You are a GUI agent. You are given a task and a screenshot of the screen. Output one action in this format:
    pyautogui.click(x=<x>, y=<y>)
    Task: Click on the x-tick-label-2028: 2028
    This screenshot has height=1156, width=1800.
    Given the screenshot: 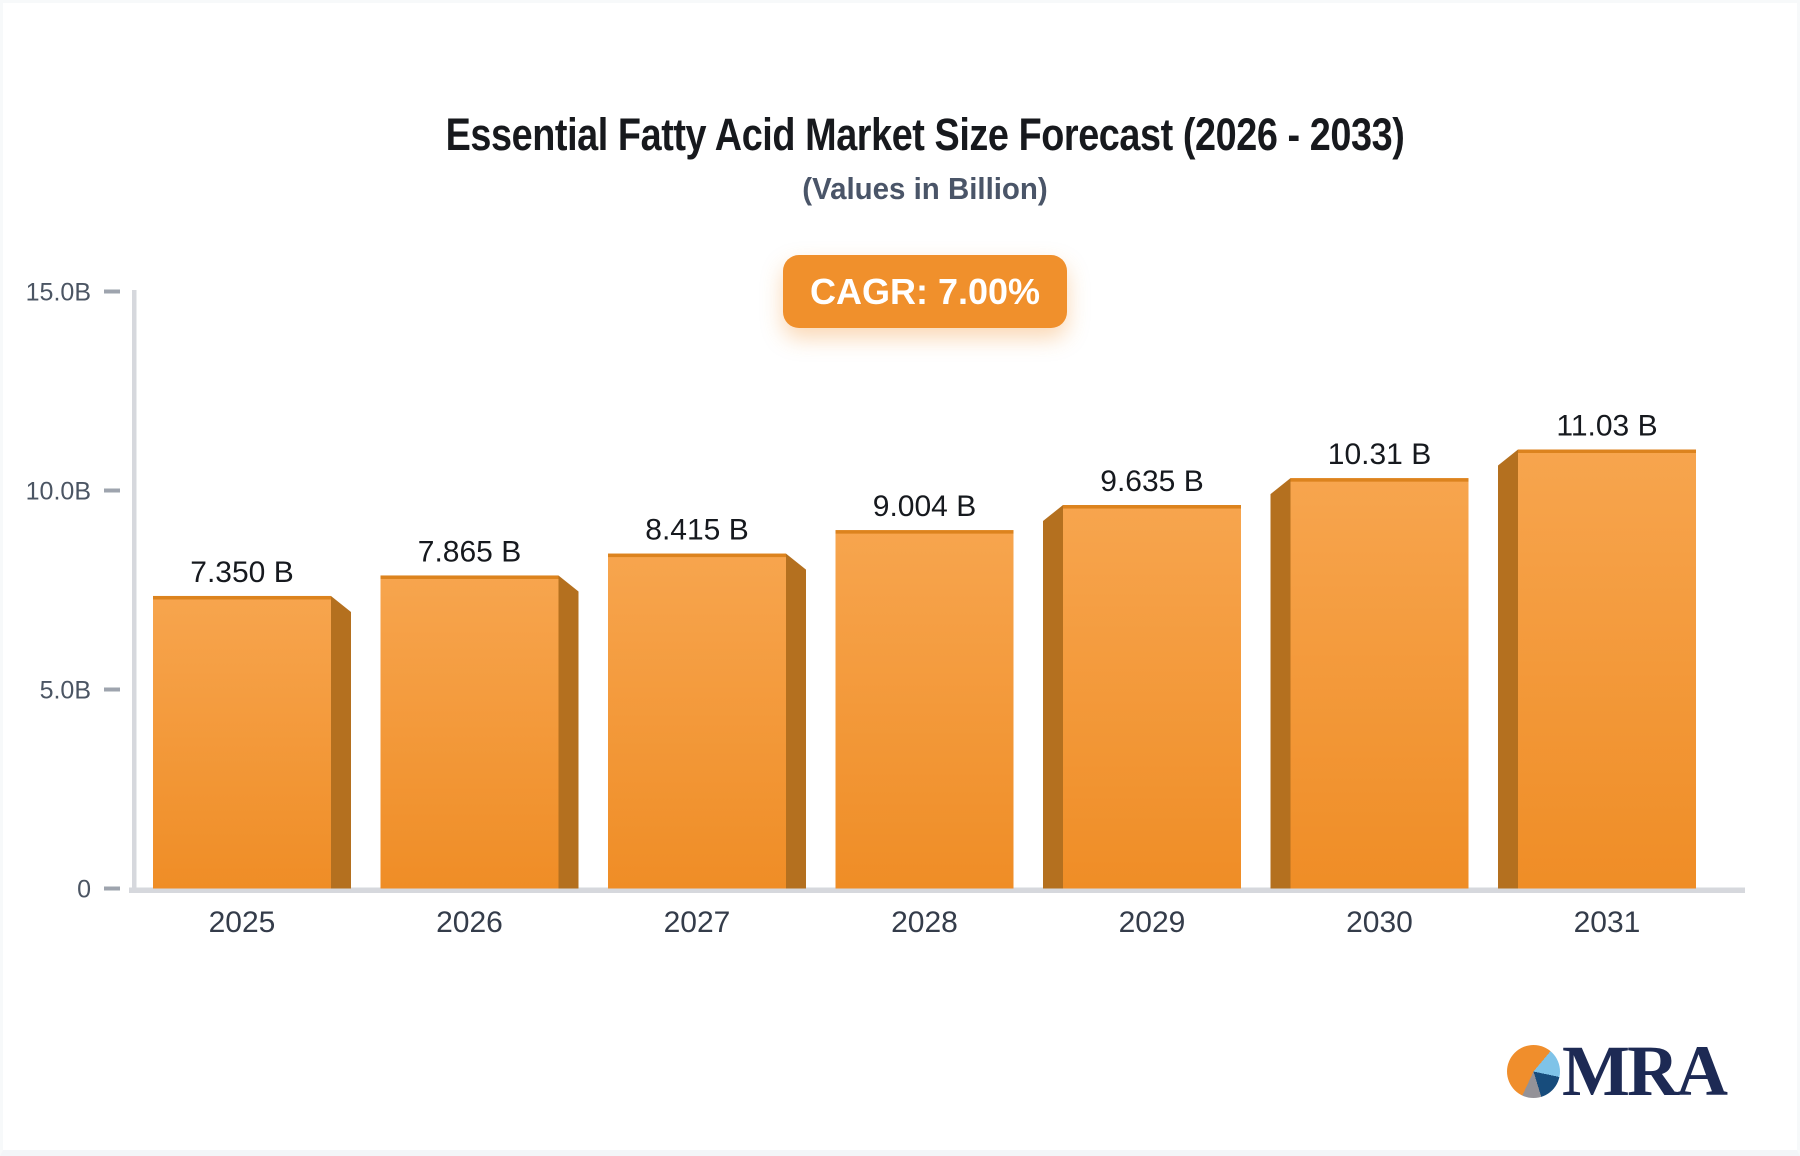 What is the action you would take?
    pyautogui.click(x=924, y=922)
    